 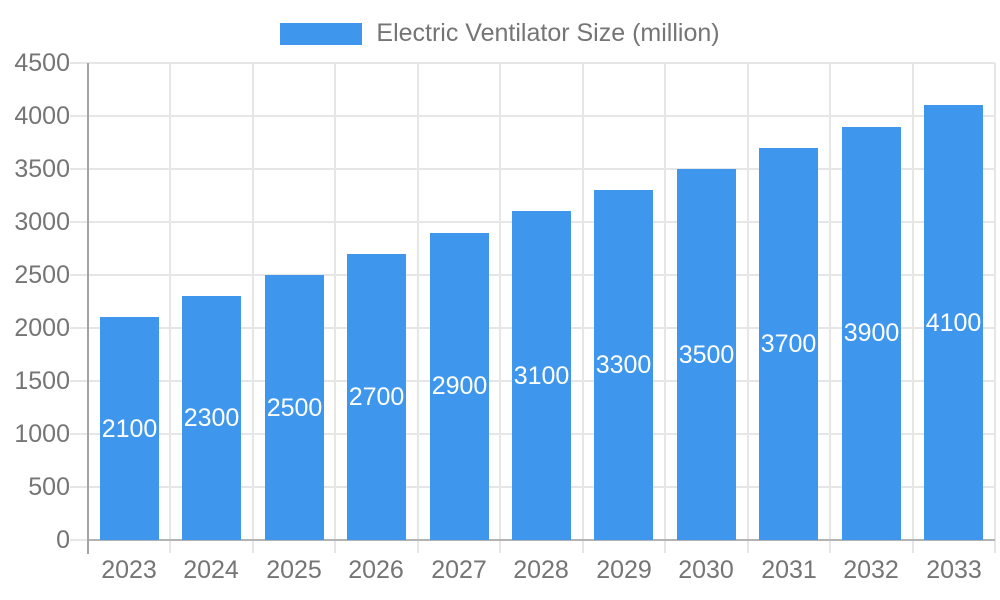 What do you see at coordinates (541, 570) in the screenshot?
I see `x-axis-label: 2028` at bounding box center [541, 570].